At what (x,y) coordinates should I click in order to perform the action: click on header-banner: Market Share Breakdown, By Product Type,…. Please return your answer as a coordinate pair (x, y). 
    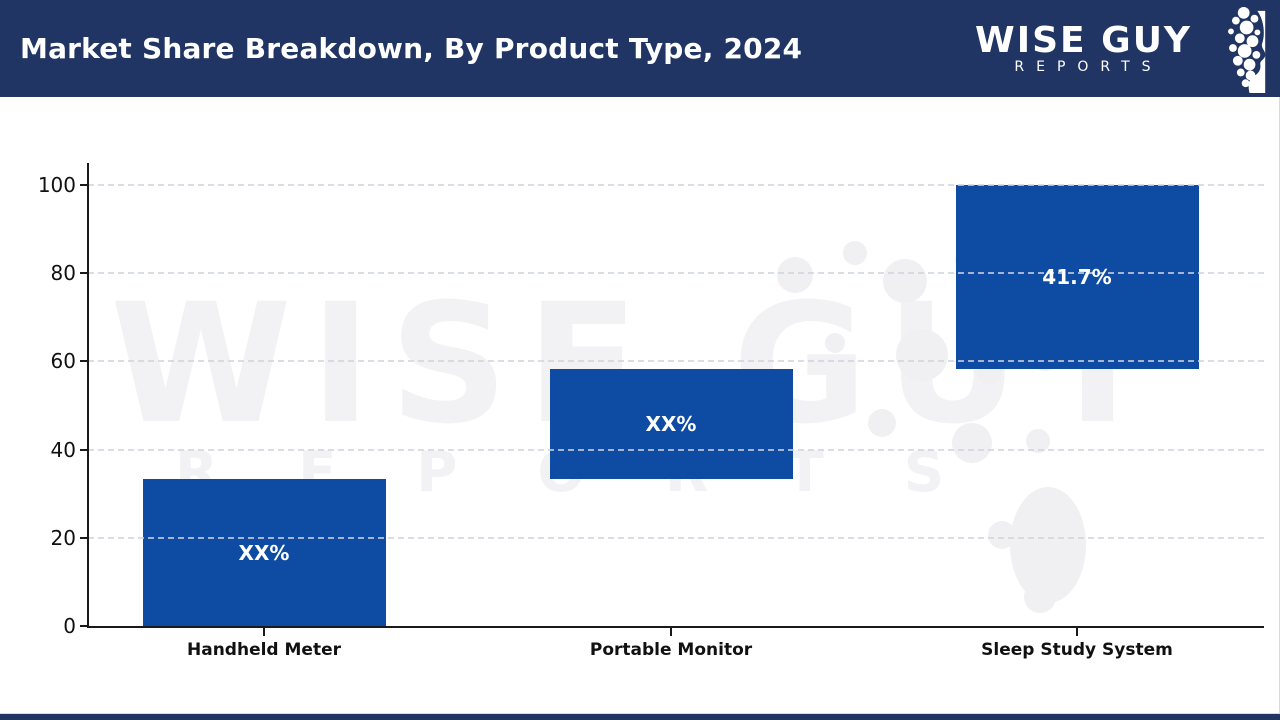
    Looking at the image, I should click on (640, 48).